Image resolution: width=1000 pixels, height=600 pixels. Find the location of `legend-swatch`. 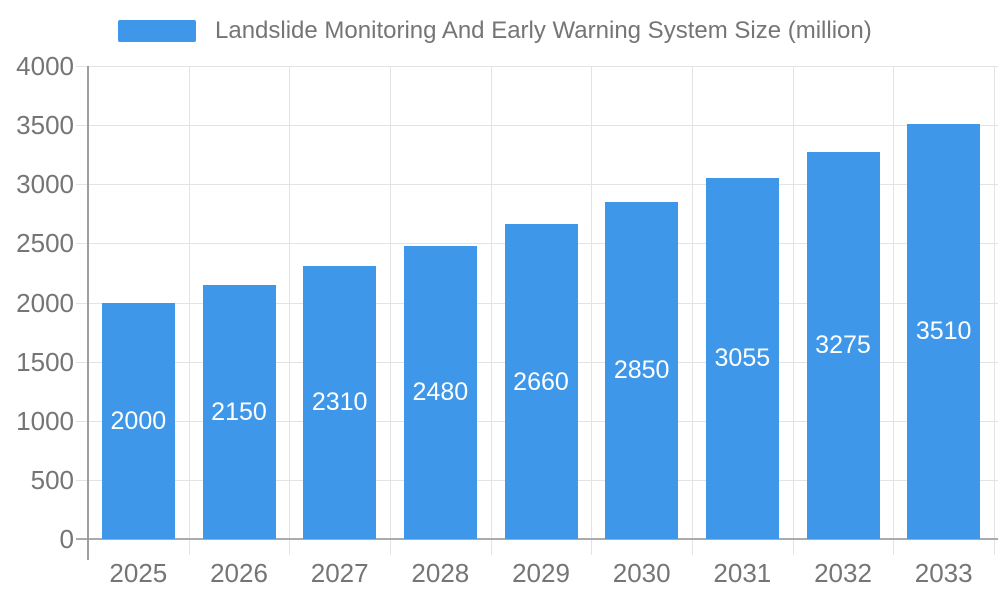

legend-swatch is located at coordinates (157, 31).